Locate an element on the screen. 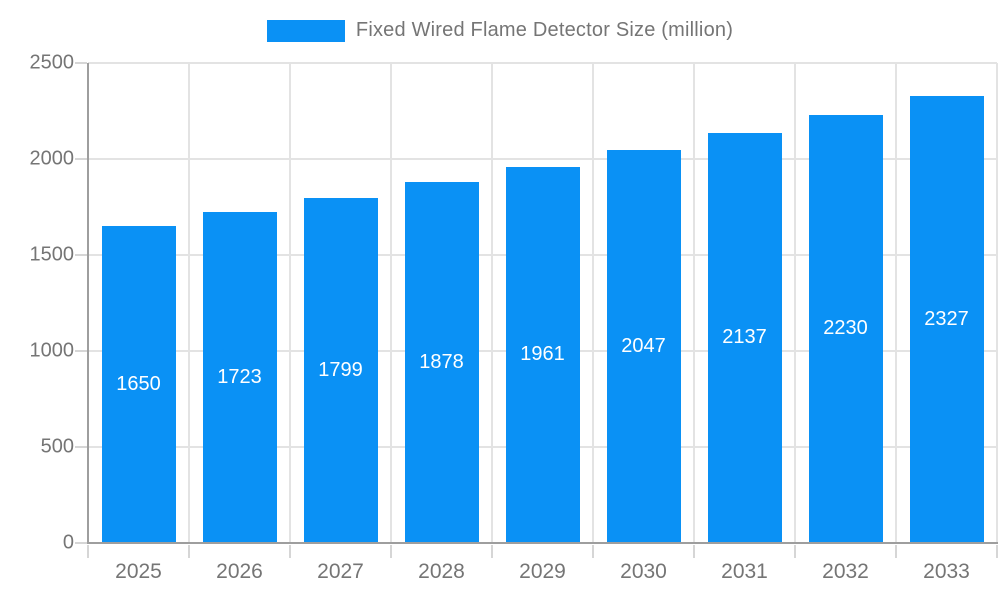  x-axis-tick-label: 2026 is located at coordinates (239, 571).